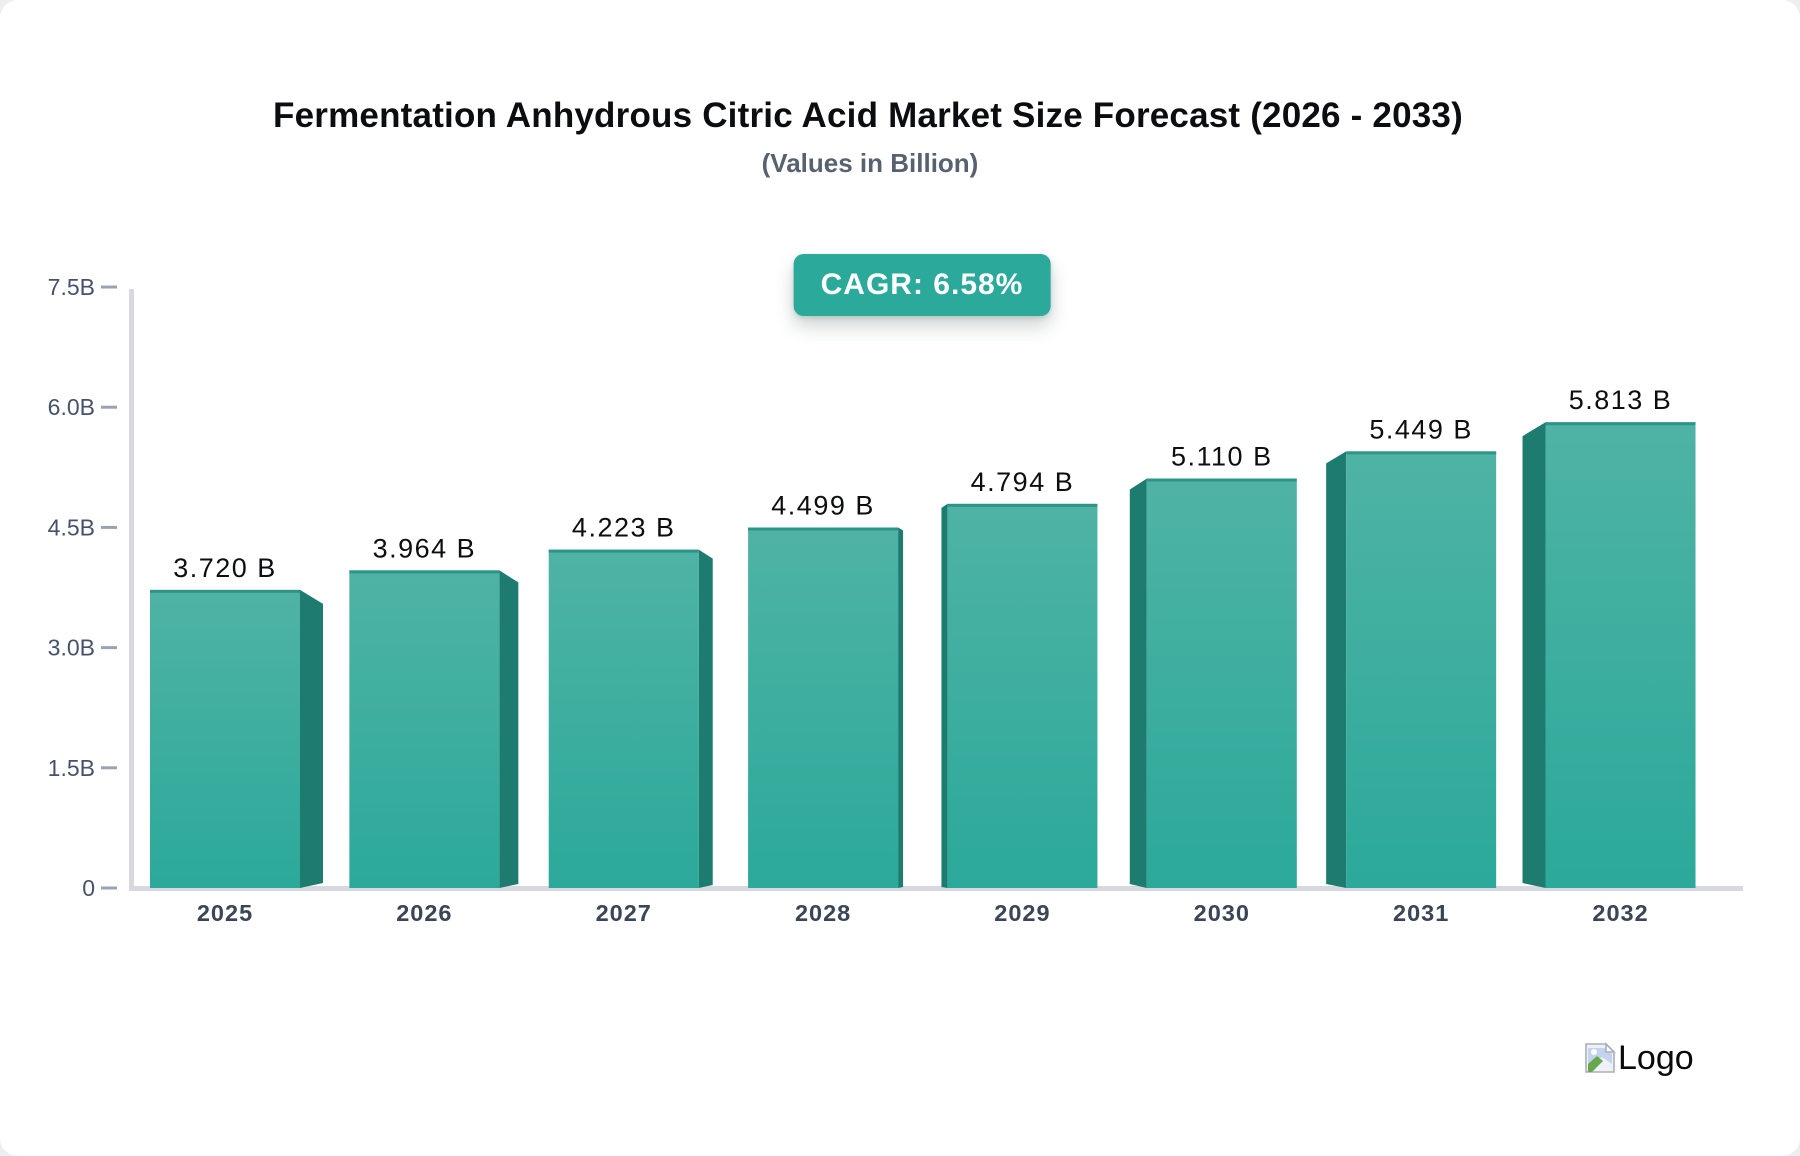 The image size is (1800, 1156). I want to click on x-category-label: 2026, so click(424, 913).